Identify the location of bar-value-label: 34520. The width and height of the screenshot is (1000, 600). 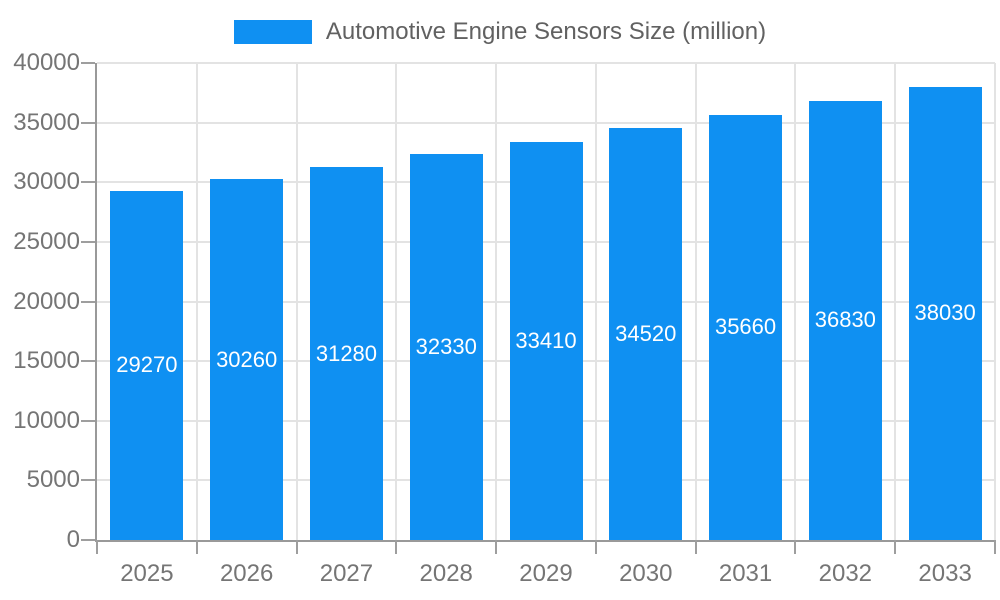
(646, 334).